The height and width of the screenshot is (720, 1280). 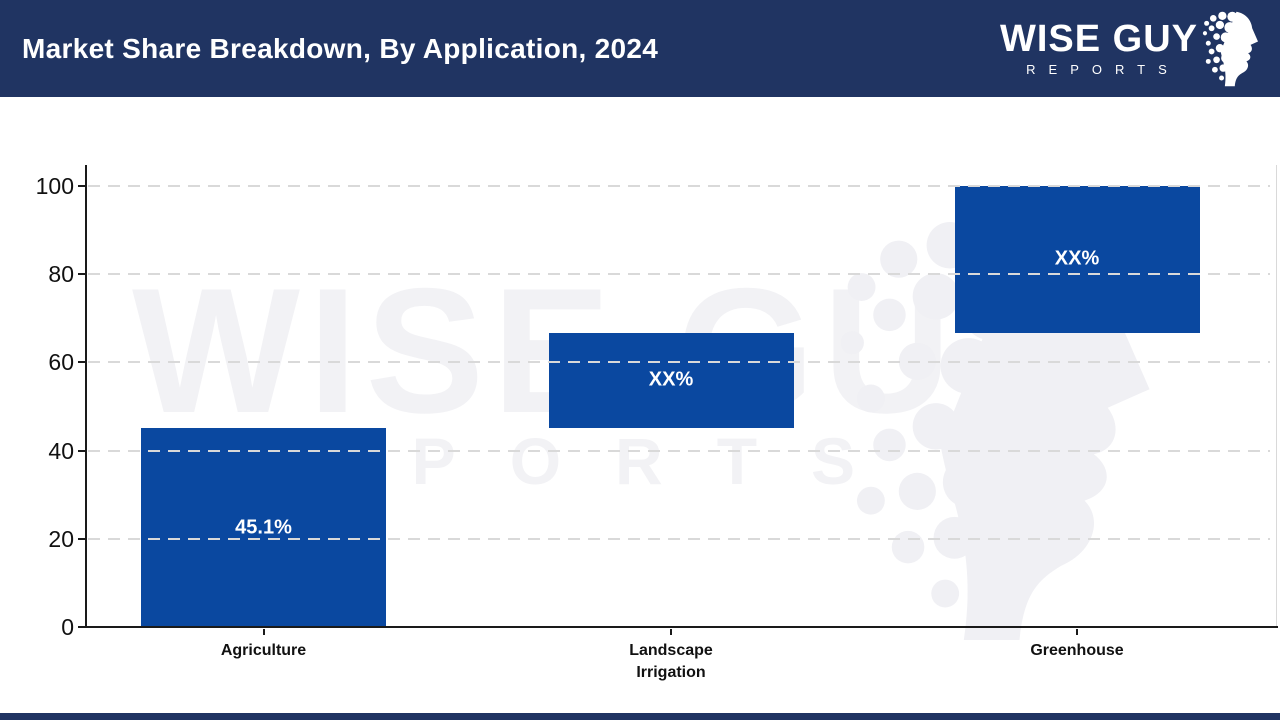 What do you see at coordinates (61, 274) in the screenshot?
I see `y-tick-label: 80` at bounding box center [61, 274].